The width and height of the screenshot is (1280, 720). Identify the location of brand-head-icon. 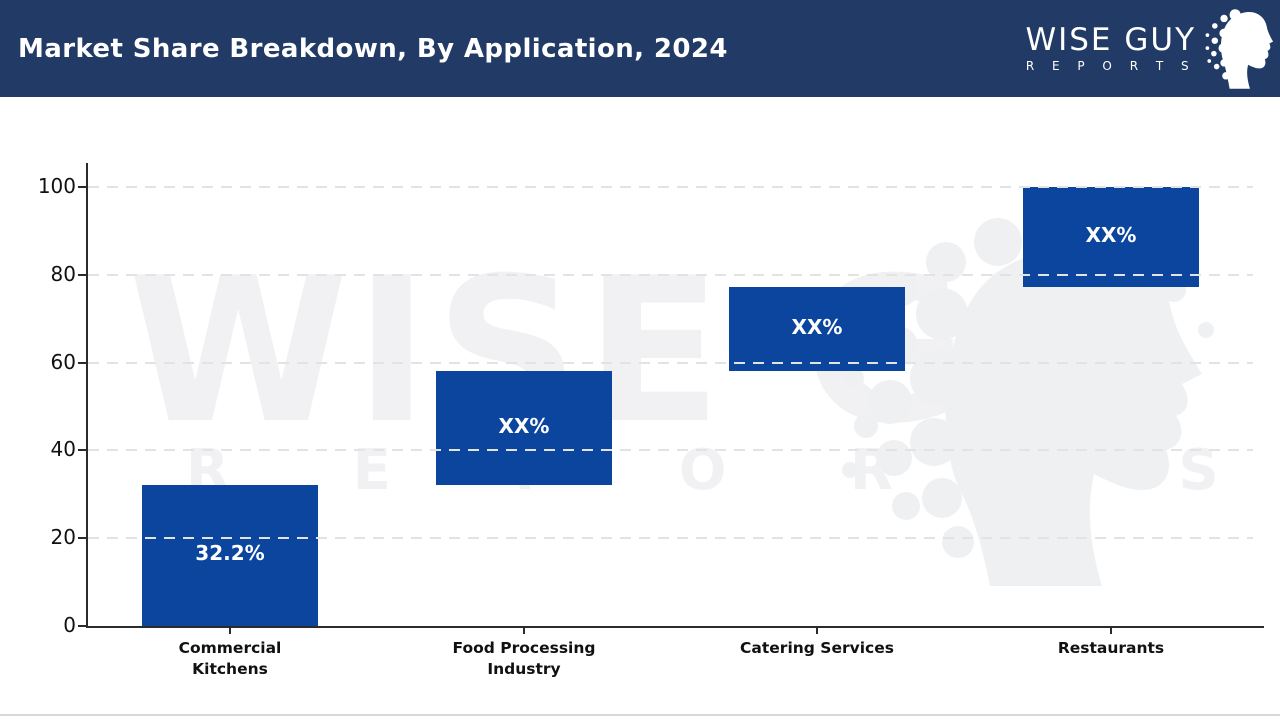
(1239, 48).